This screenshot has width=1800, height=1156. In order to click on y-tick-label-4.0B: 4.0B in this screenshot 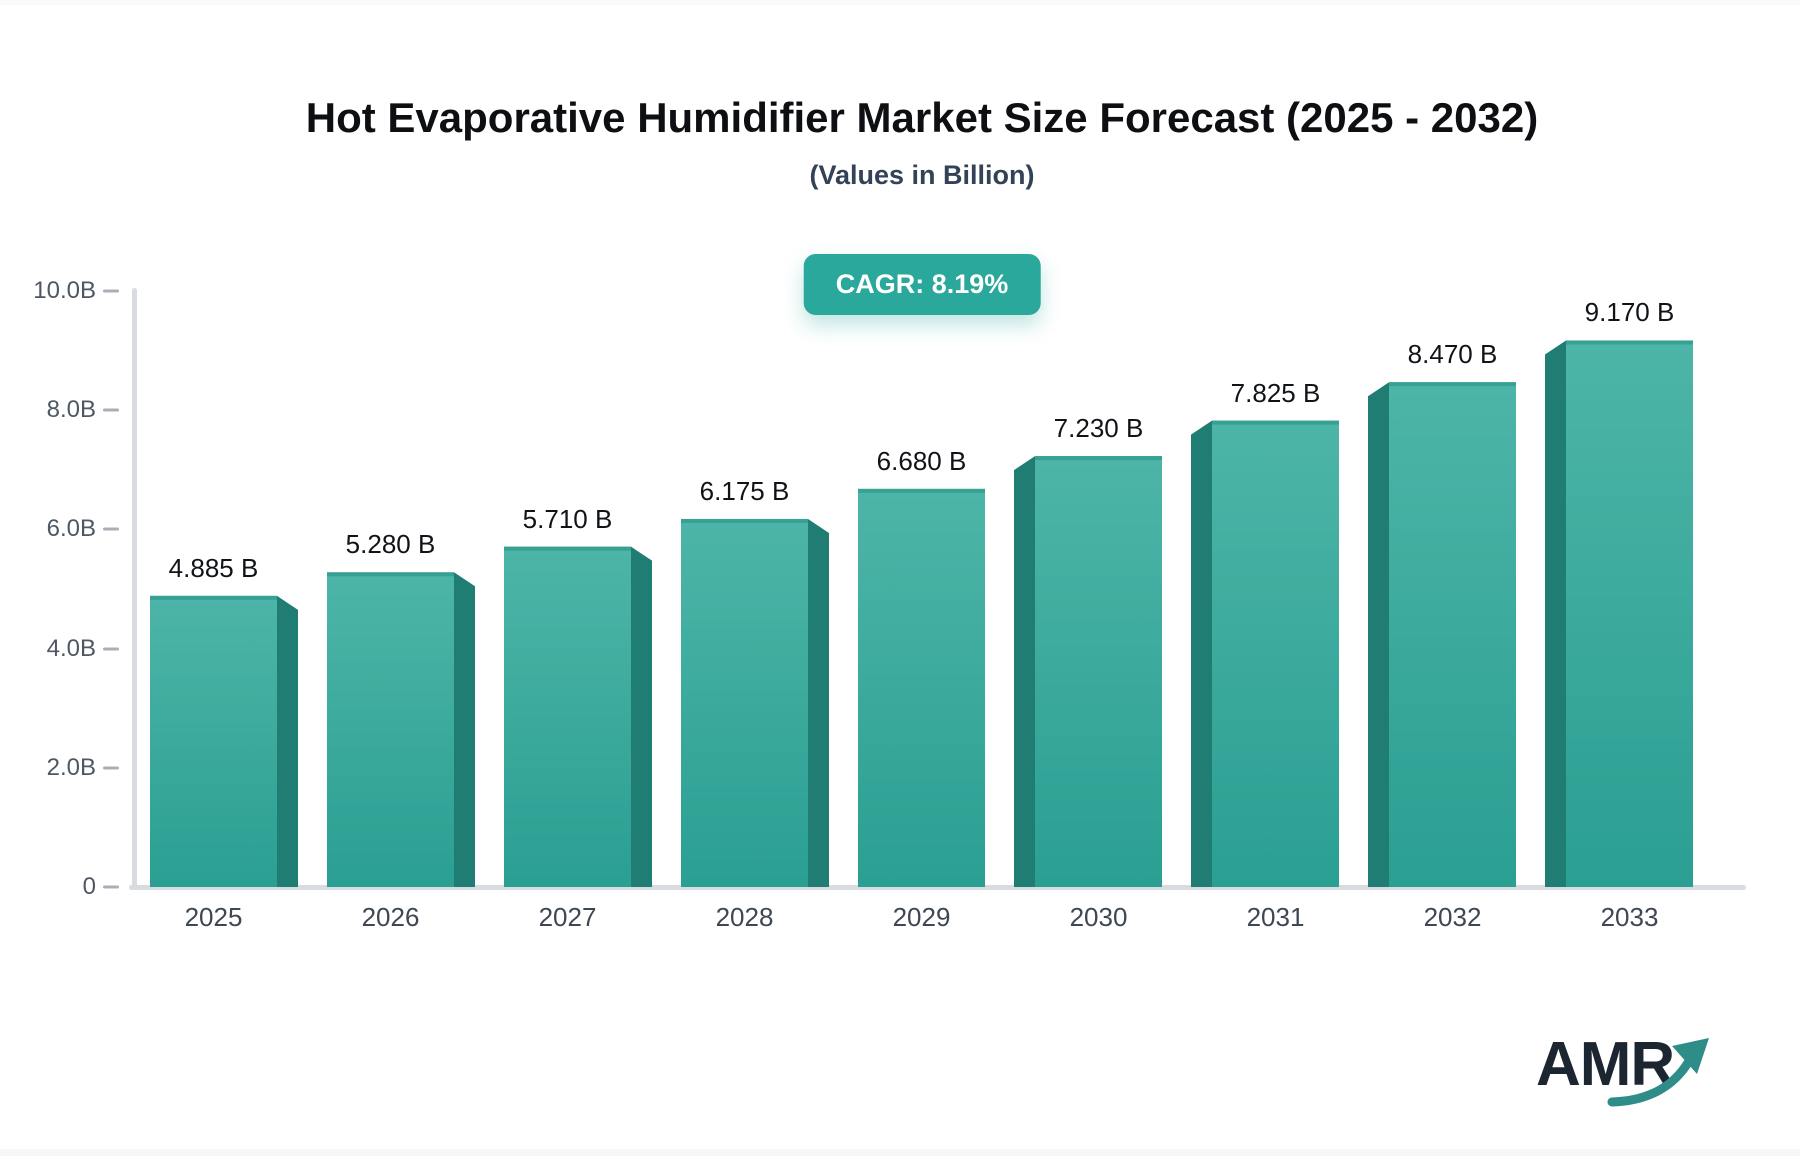, I will do `click(71, 648)`.